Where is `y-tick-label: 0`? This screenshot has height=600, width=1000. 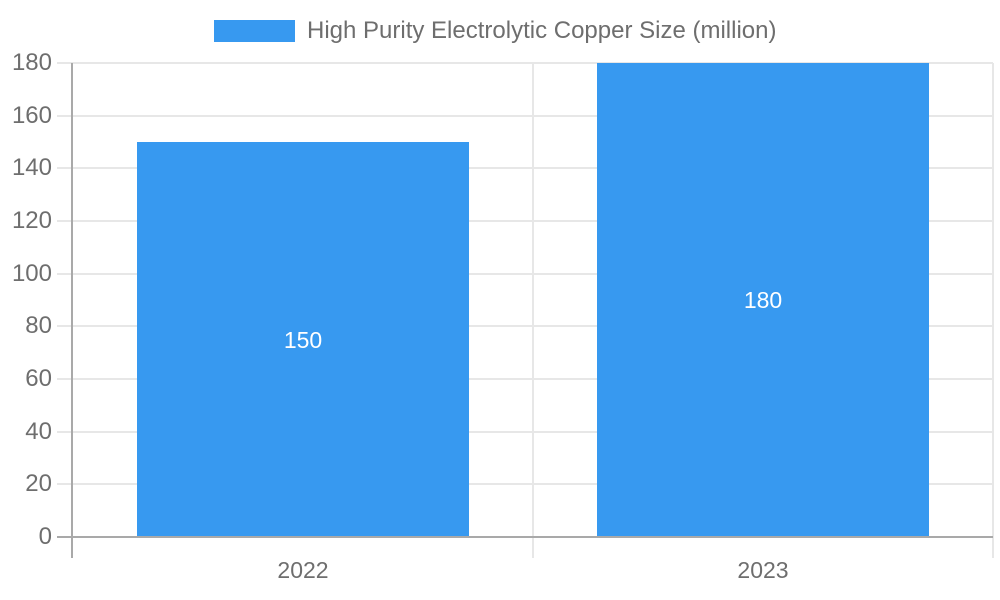
y-tick-label: 0 is located at coordinates (45, 536).